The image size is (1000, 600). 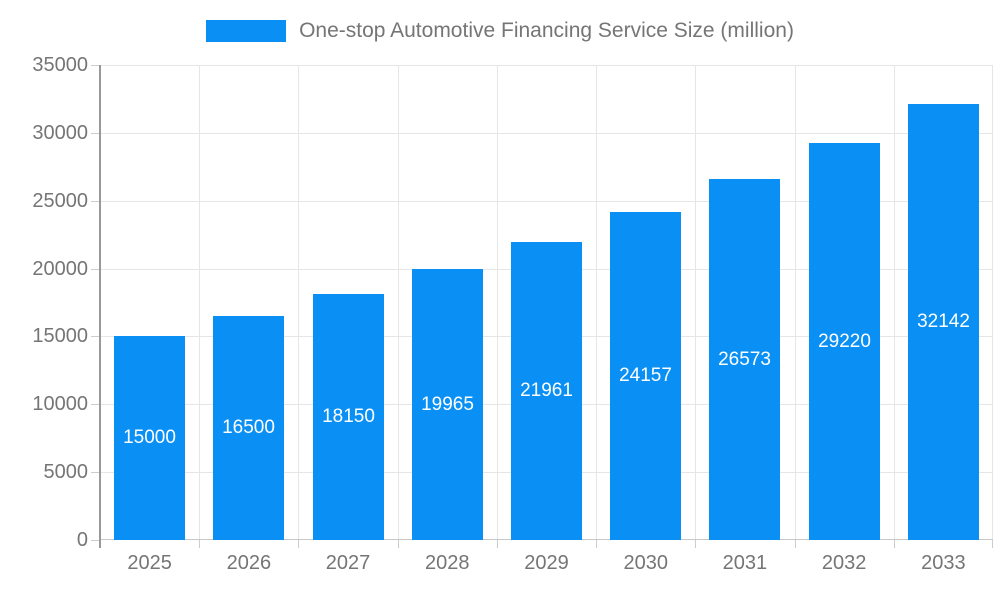 What do you see at coordinates (447, 563) in the screenshot?
I see `x-axis-tick-label: 2028` at bounding box center [447, 563].